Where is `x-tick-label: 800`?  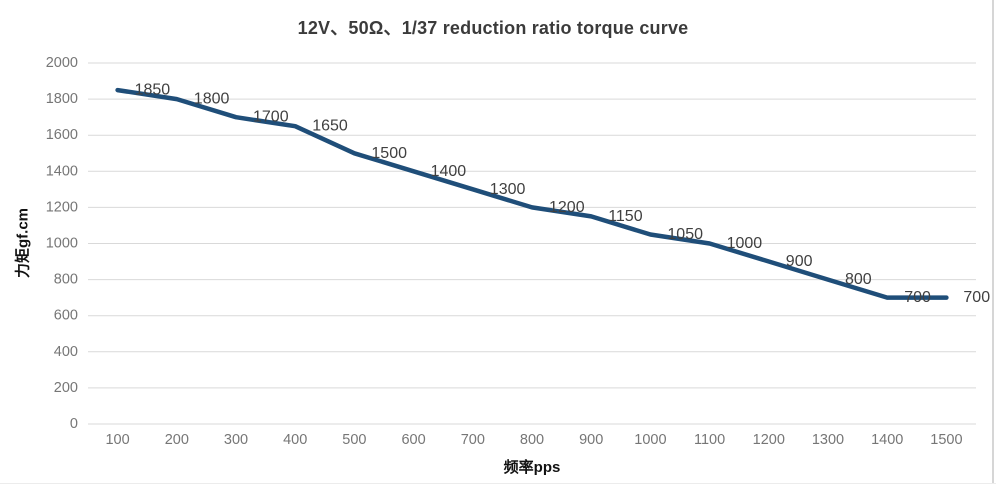 x-tick-label: 800 is located at coordinates (532, 440).